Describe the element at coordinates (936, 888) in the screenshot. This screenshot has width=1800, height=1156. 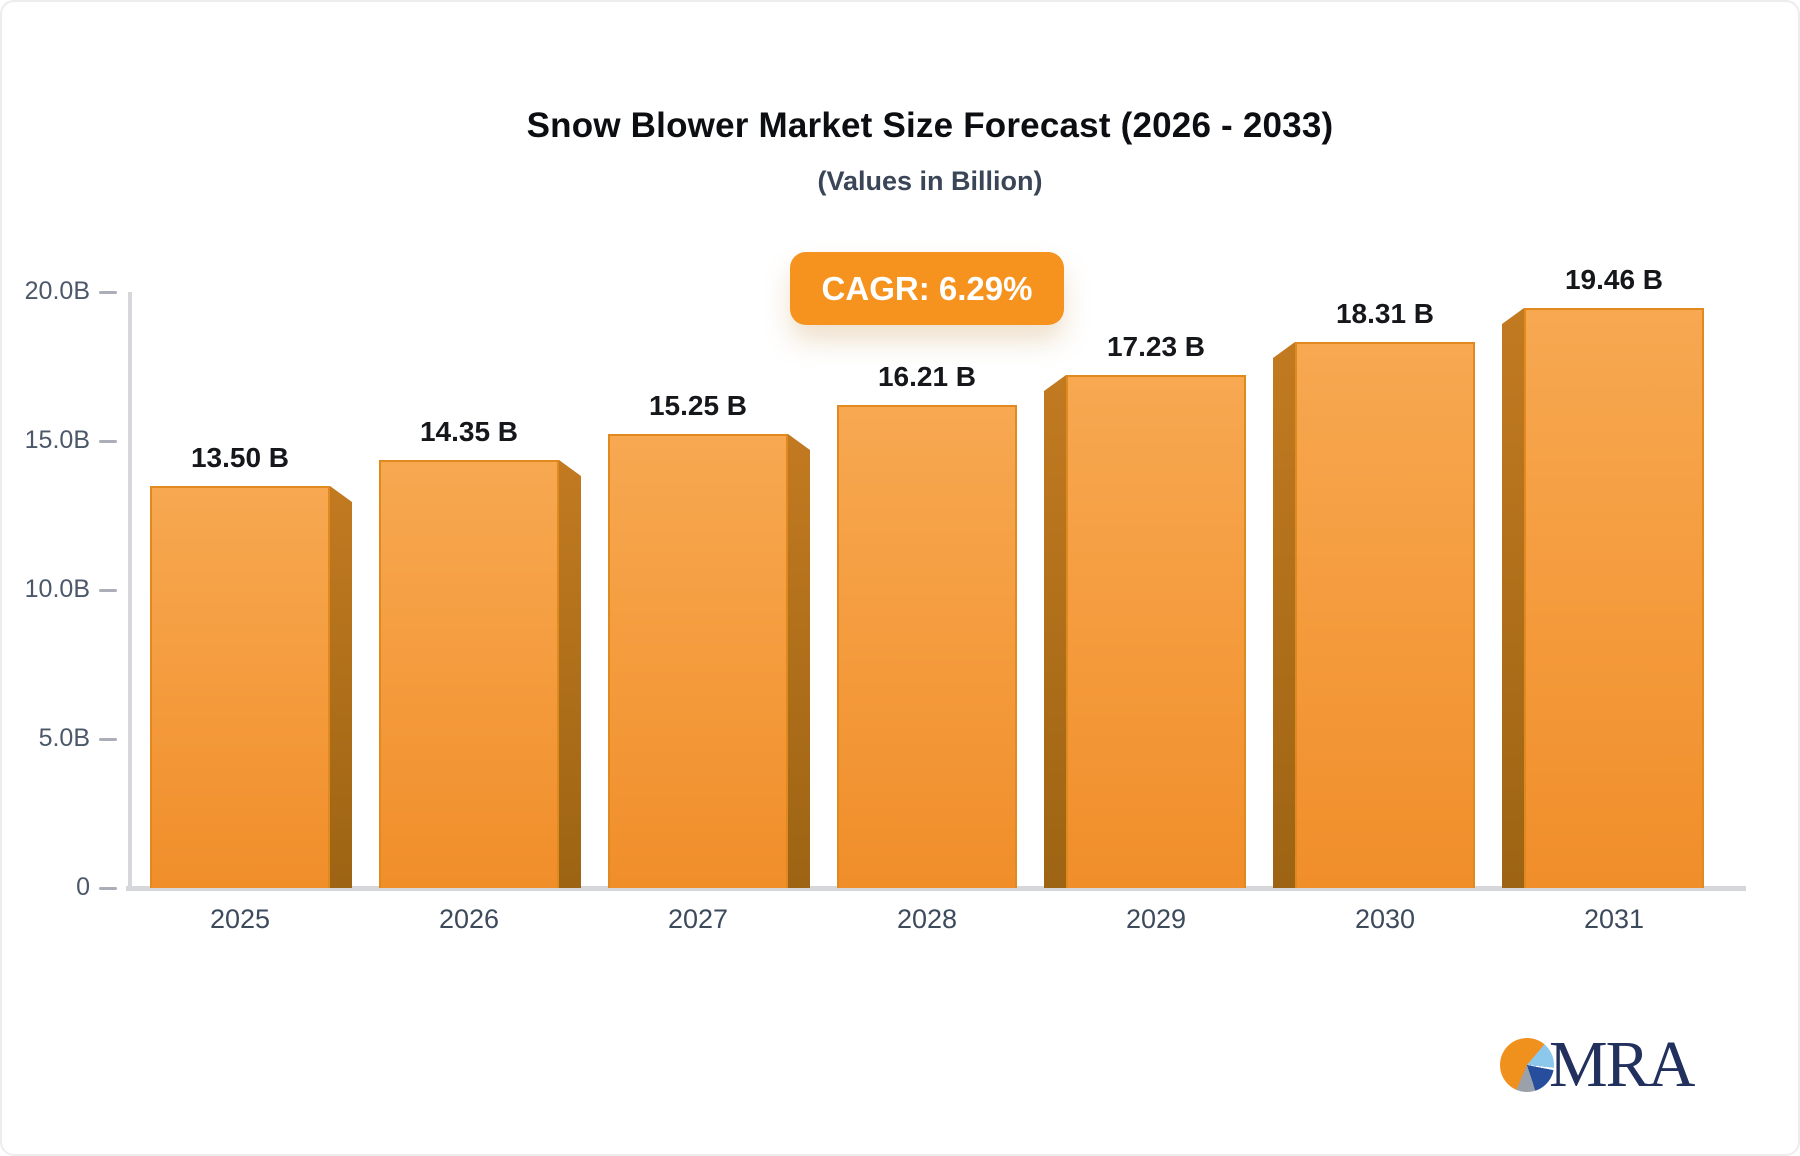
I see `x-axis-line` at that location.